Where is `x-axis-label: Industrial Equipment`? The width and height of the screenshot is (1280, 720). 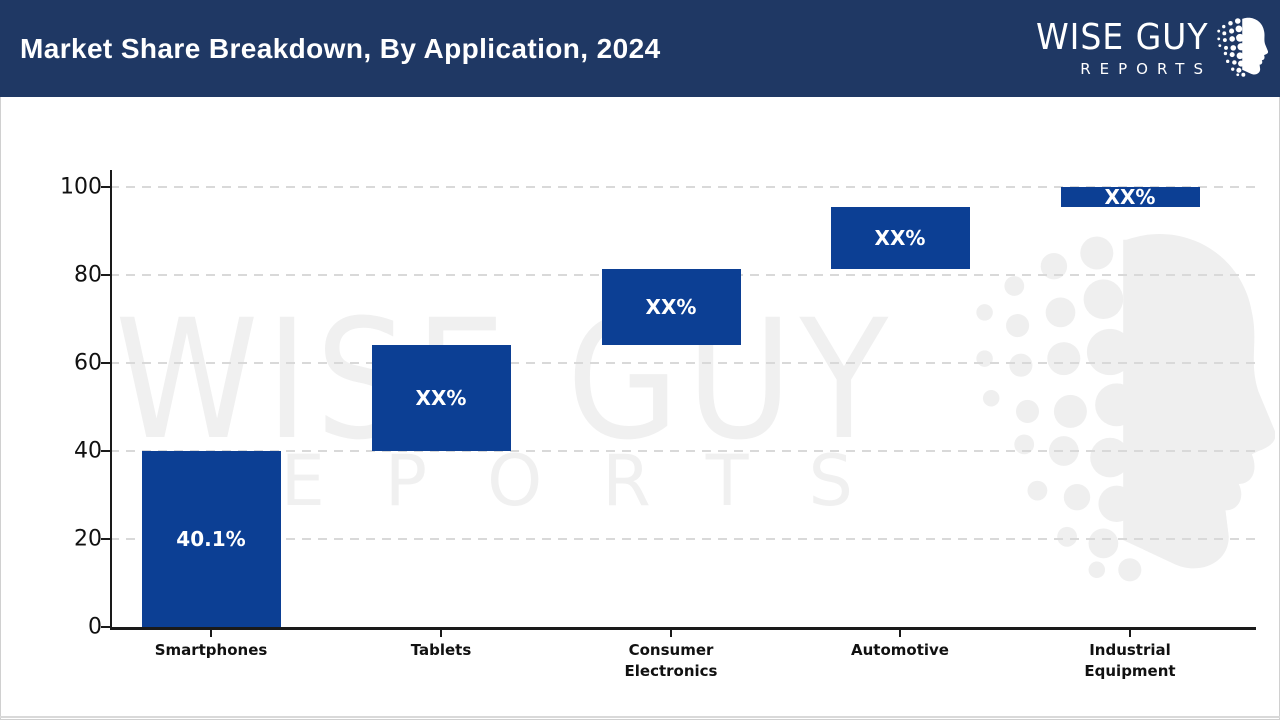 x-axis-label: Industrial Equipment is located at coordinates (1130, 660).